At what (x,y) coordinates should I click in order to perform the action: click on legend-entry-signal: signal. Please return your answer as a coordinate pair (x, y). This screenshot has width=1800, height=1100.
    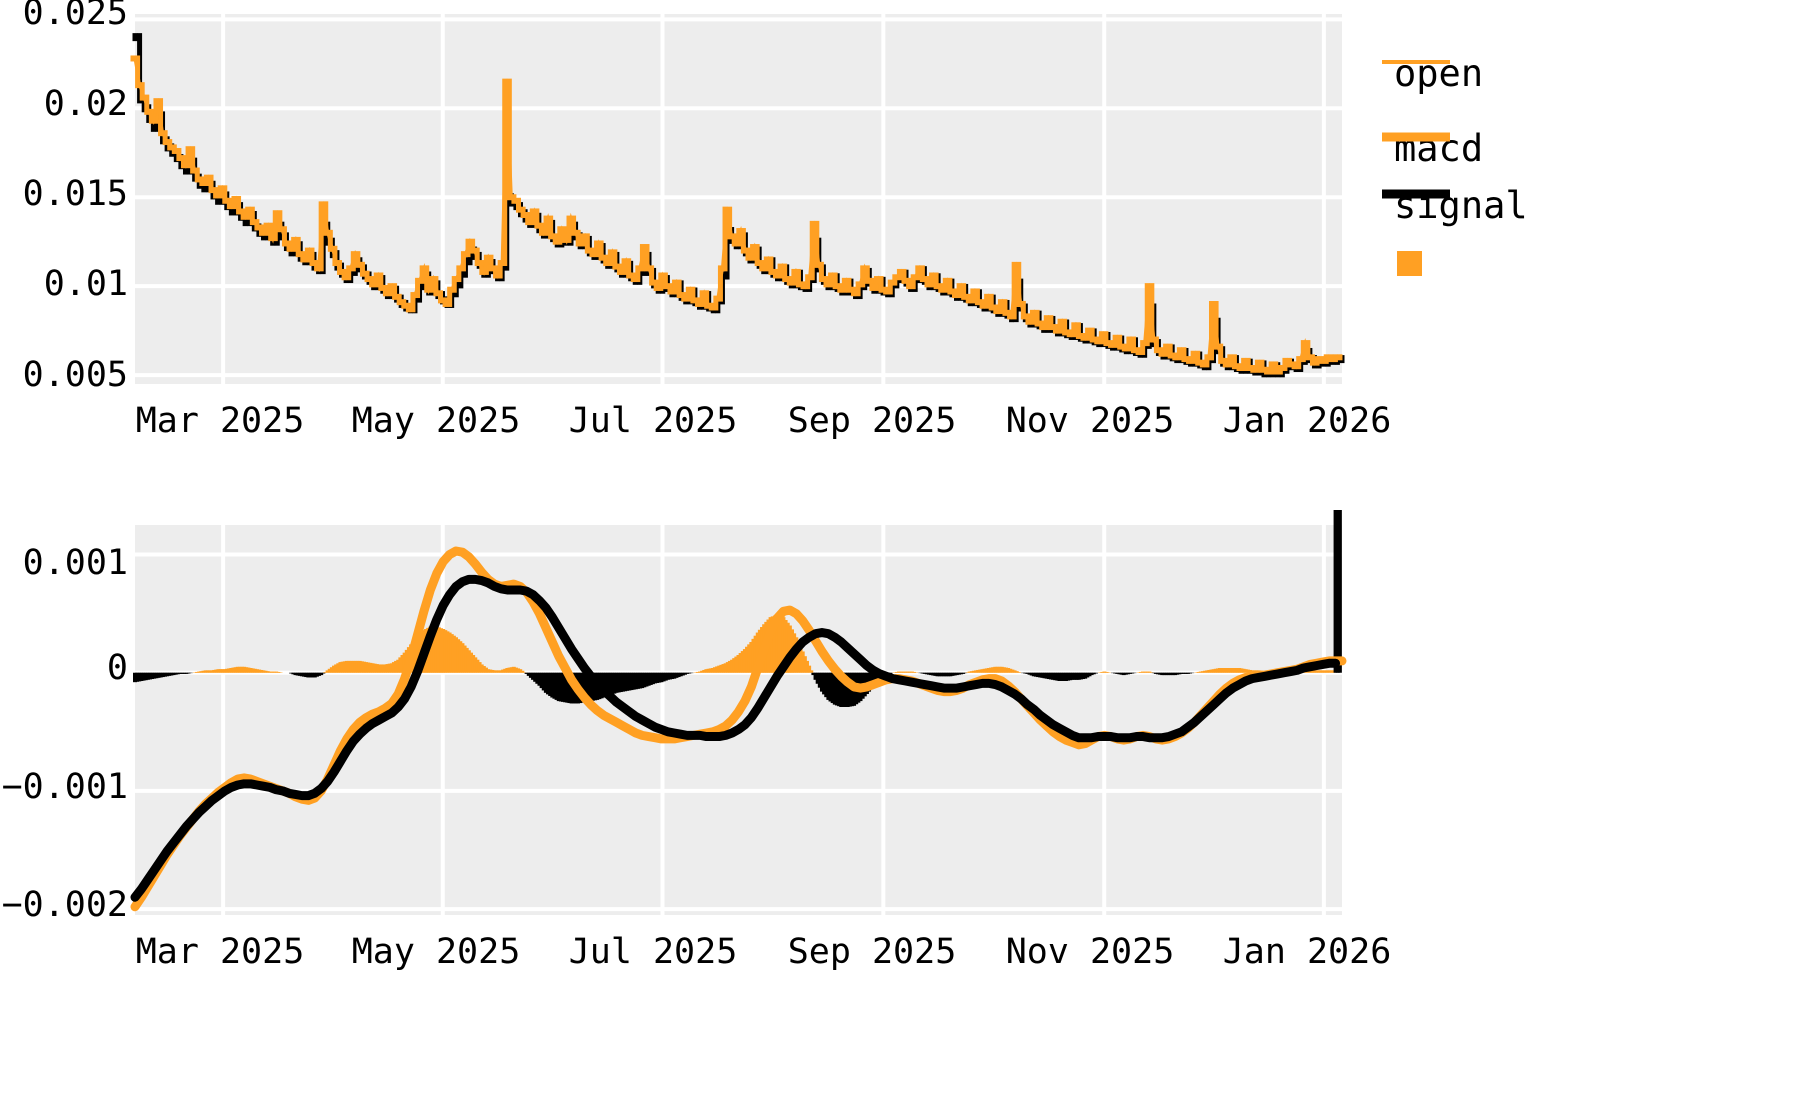
    Looking at the image, I should click on (1454, 205).